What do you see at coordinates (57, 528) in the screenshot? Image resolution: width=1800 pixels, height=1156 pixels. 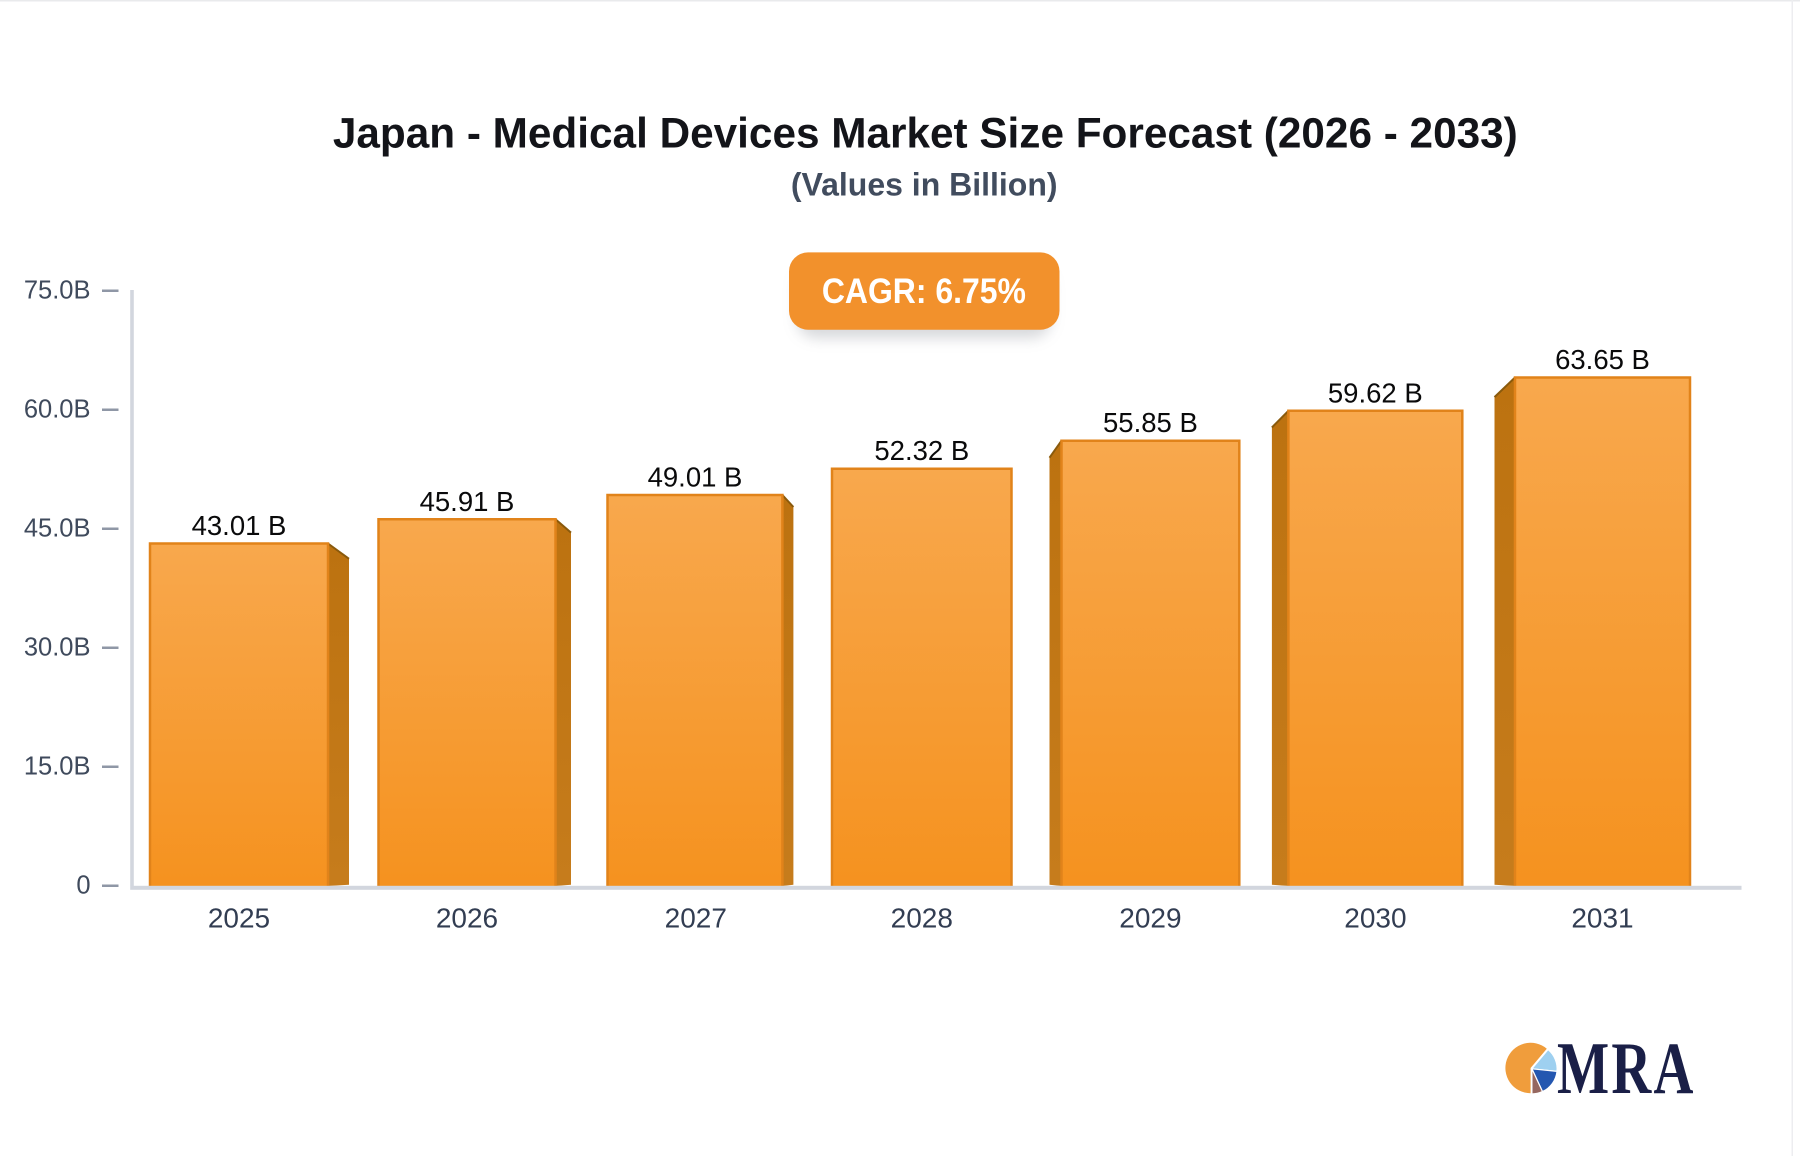 I see `svg-text: 45.0B` at bounding box center [57, 528].